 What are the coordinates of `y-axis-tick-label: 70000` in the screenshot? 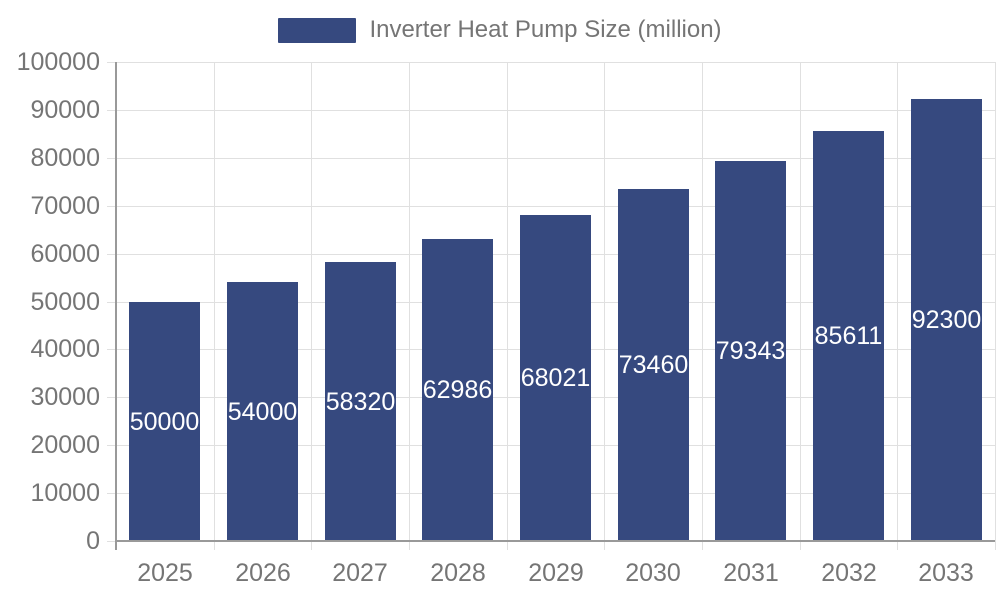 It's located at (65, 206).